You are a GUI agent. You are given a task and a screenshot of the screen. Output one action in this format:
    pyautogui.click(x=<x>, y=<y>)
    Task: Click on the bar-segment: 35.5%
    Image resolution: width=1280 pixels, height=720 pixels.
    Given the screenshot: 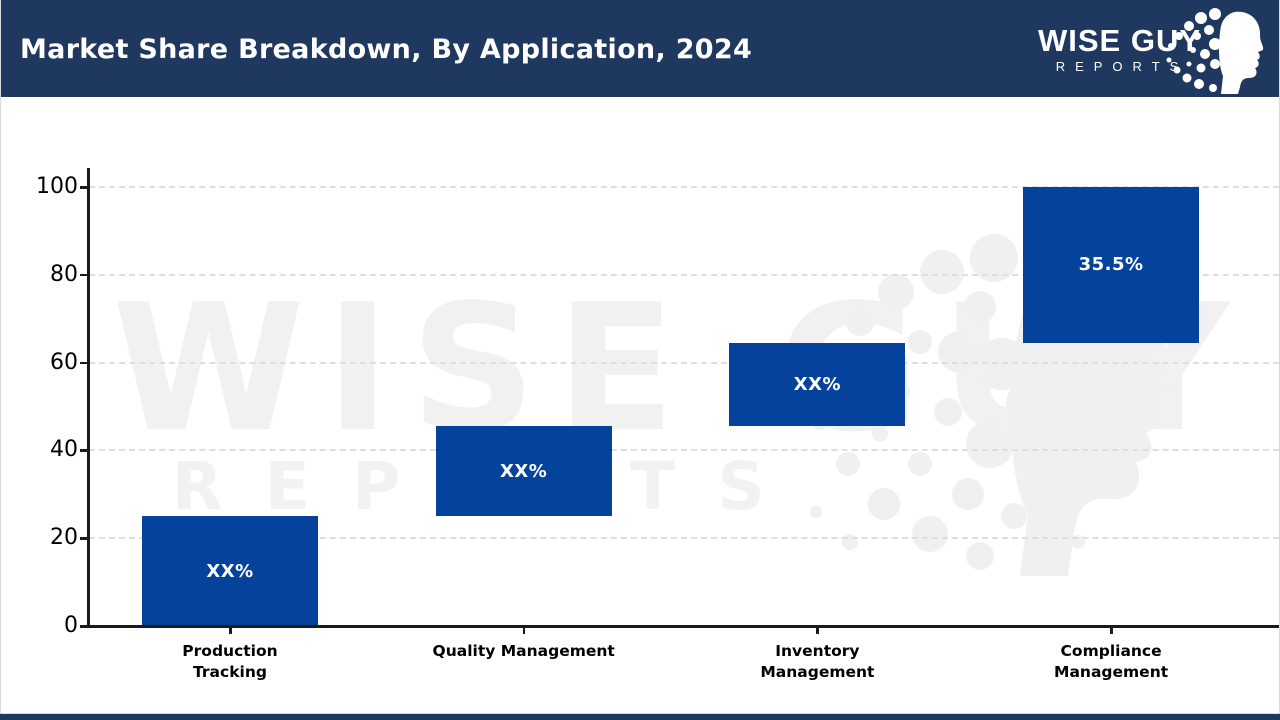 What is the action you would take?
    pyautogui.click(x=1111, y=265)
    